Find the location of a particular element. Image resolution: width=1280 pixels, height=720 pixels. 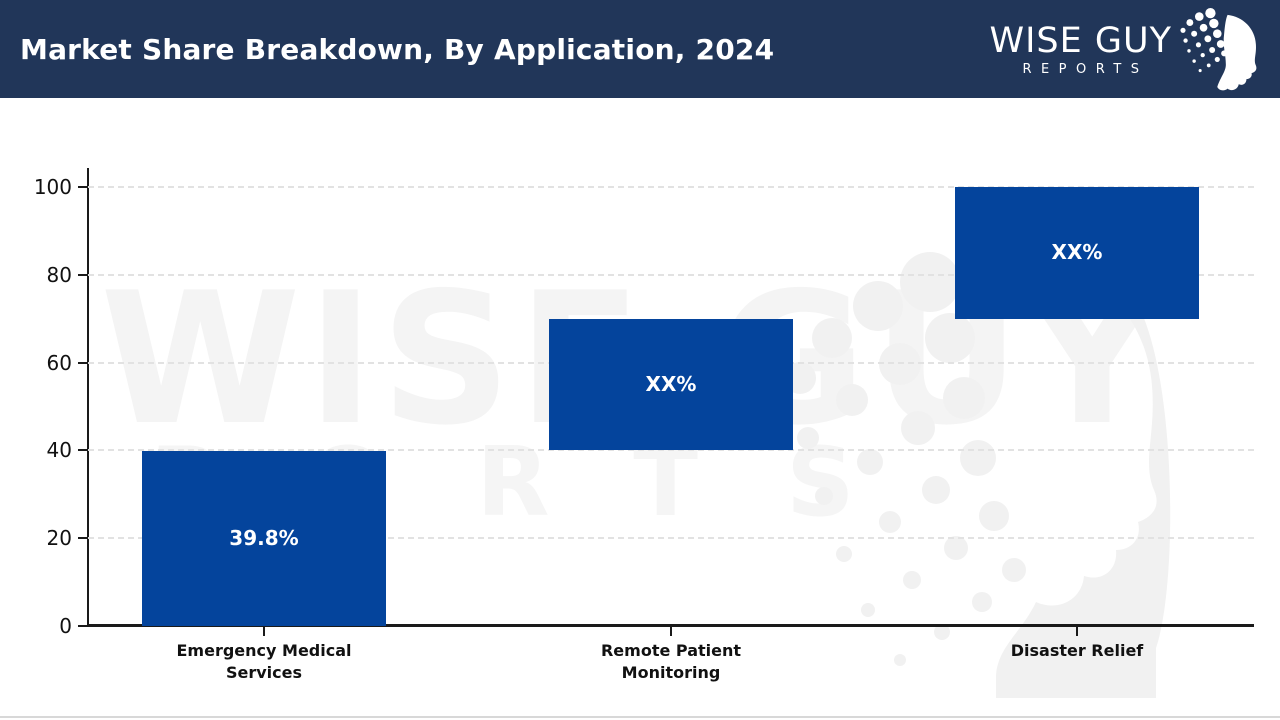

y-tick-label: 100 is located at coordinates (52, 187).